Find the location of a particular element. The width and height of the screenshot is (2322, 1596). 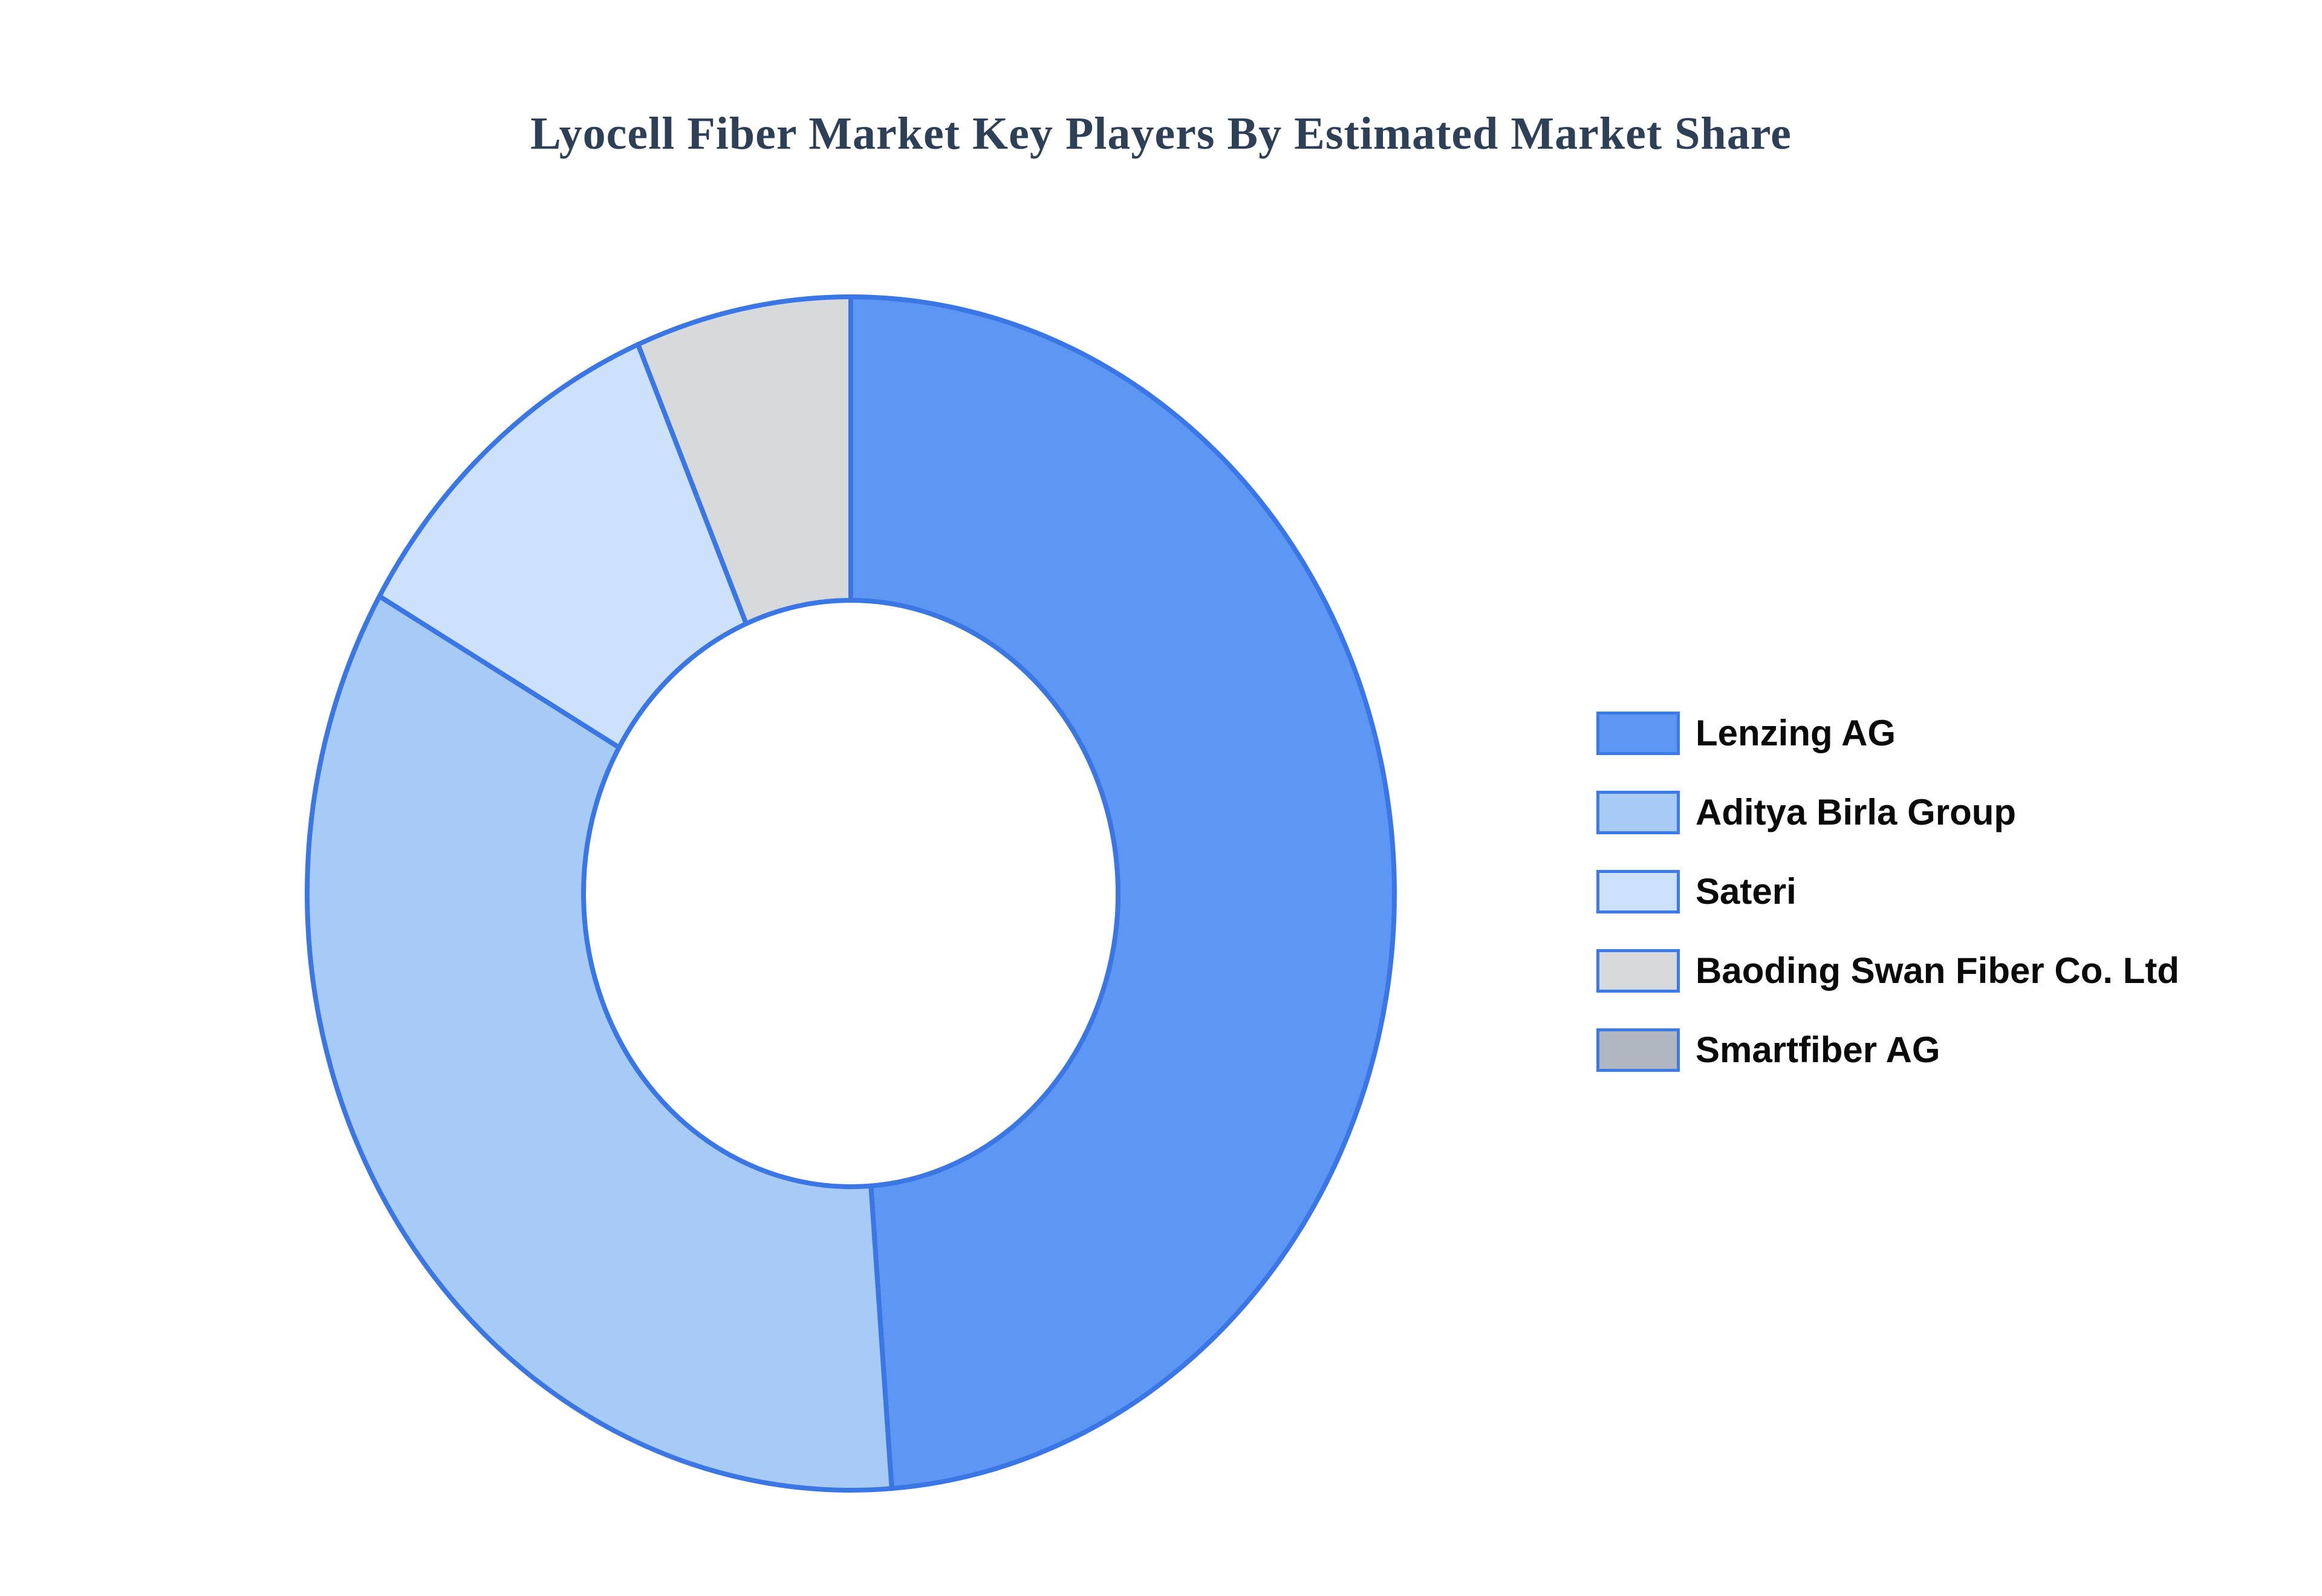

legend-item-smartfiber-ag: Smartfiber AG is located at coordinates (1887, 1050).